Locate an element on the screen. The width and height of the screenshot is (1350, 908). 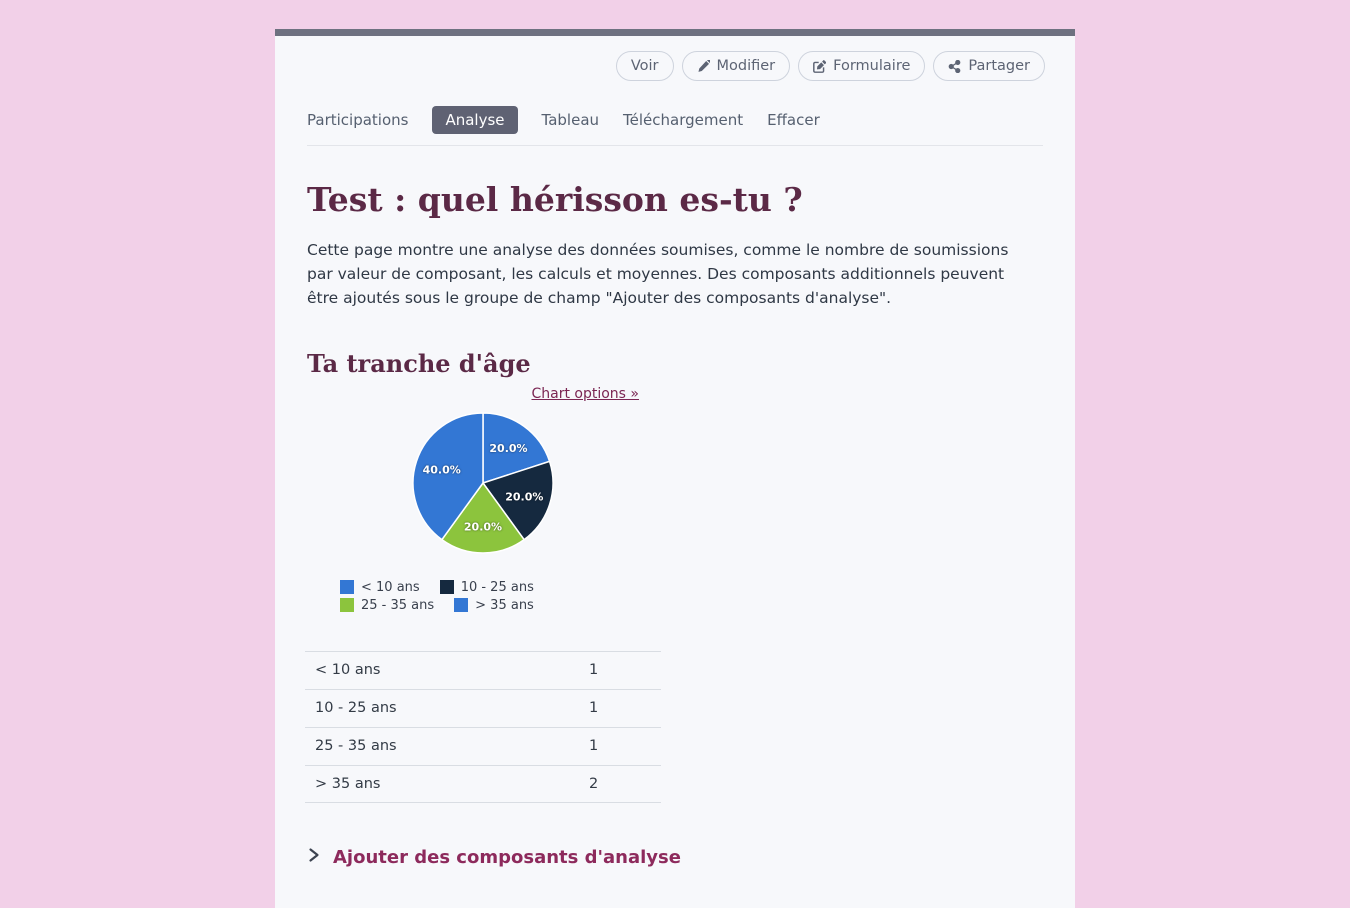
formulaire-button: Formulaire is located at coordinates (862, 66).